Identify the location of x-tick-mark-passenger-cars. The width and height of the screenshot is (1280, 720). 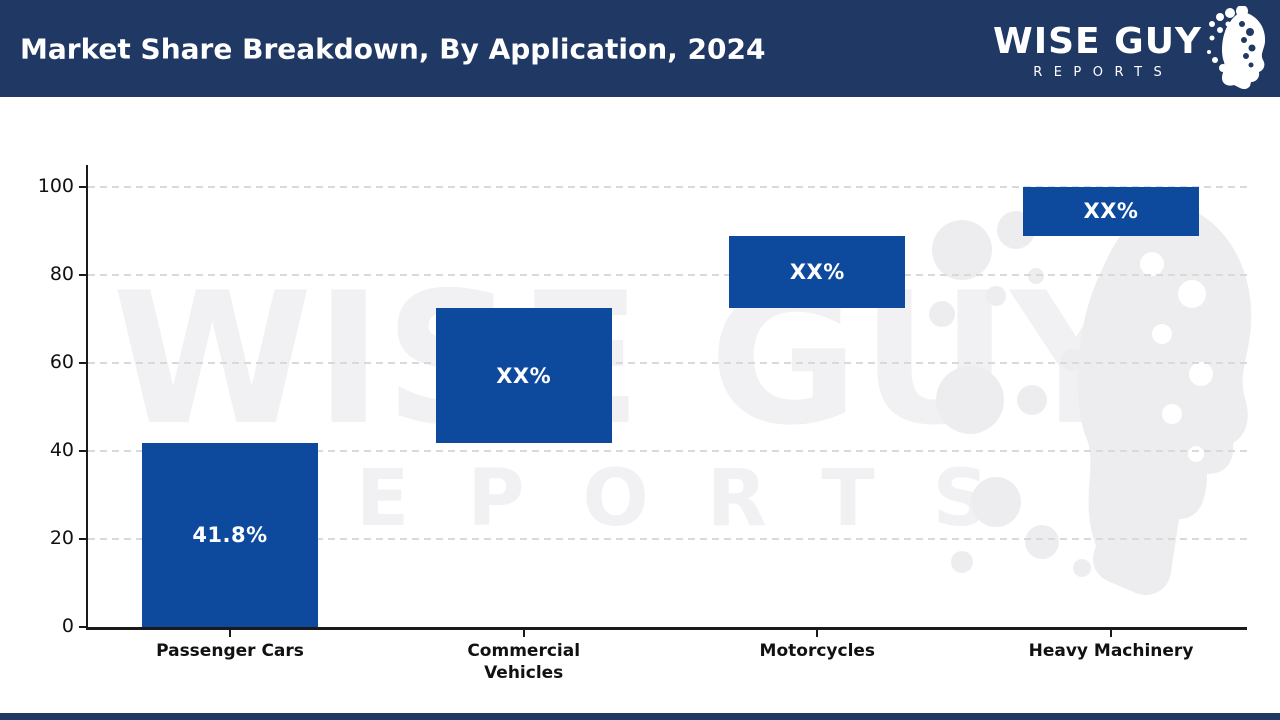
(230, 633).